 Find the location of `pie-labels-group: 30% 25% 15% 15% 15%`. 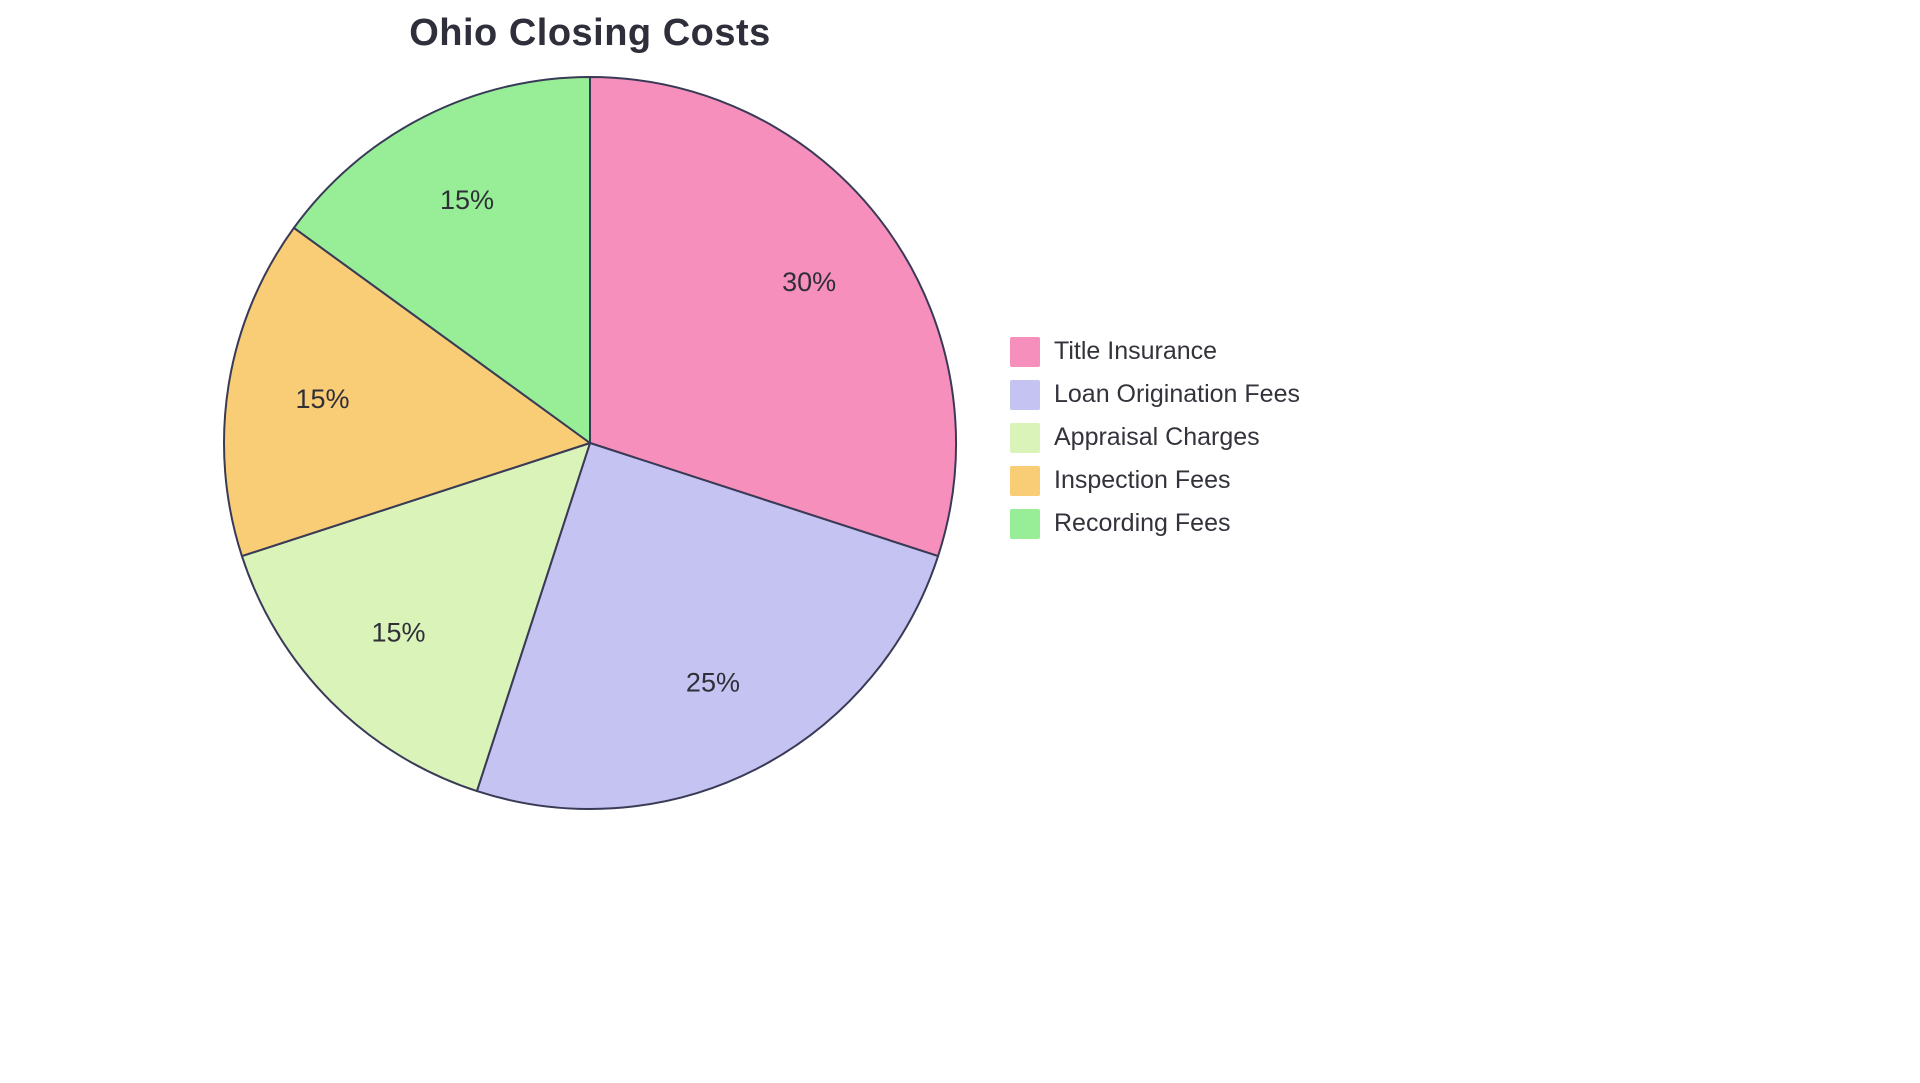

pie-labels-group: 30% 25% 15% 15% 15% is located at coordinates (565, 441).